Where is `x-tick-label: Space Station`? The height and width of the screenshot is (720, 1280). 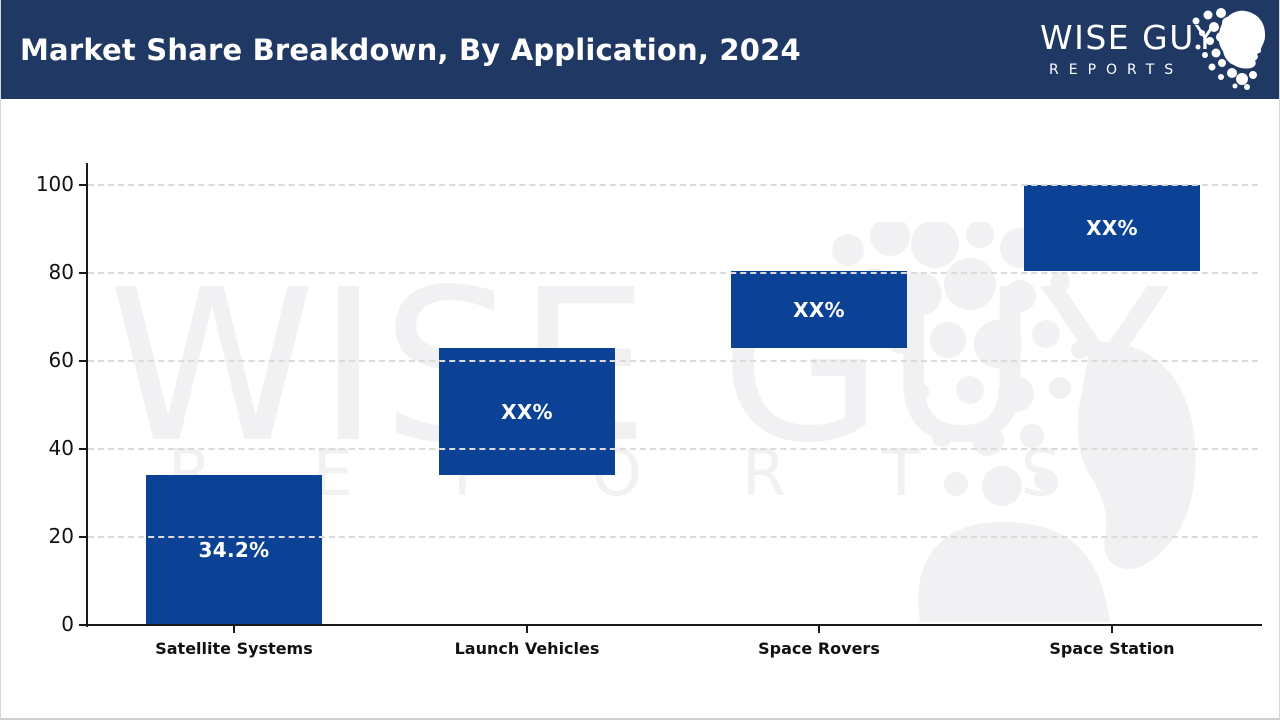
x-tick-label: Space Station is located at coordinates (1112, 648).